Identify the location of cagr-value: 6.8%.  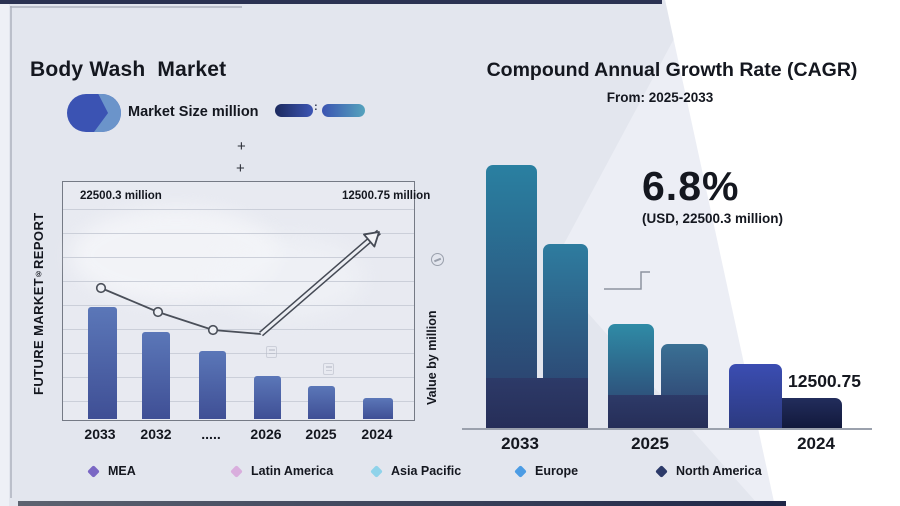
(691, 186).